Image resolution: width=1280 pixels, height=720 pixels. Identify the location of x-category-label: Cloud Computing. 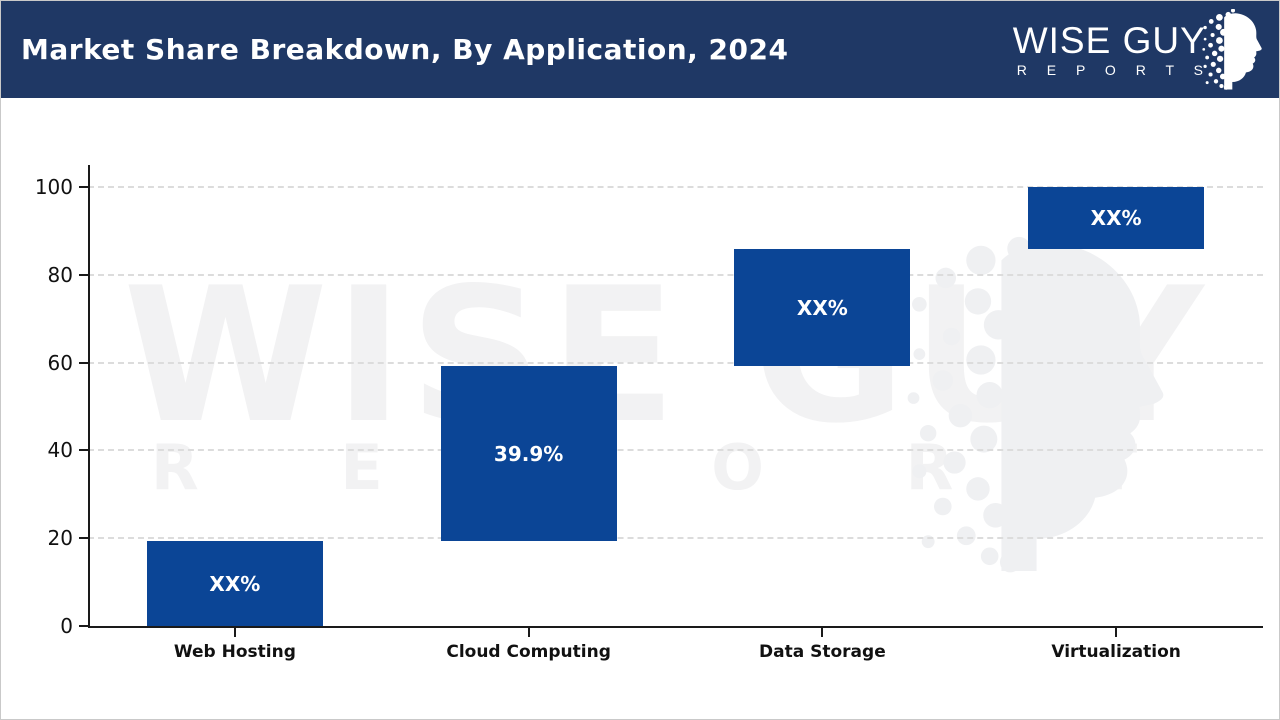
(528, 652).